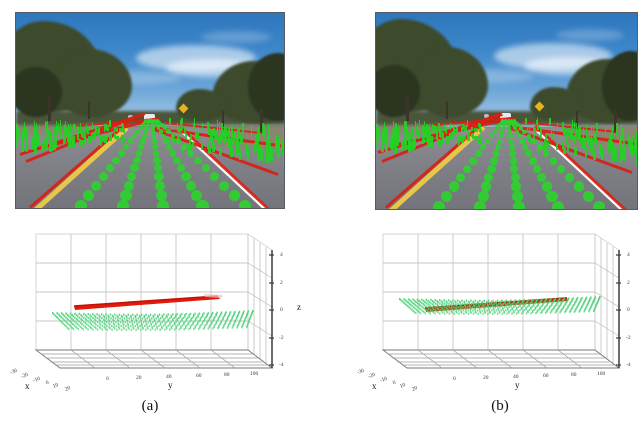 The image size is (641, 434). Describe the element at coordinates (415, 389) in the screenshot. I see `x-tick-20: 20` at that location.